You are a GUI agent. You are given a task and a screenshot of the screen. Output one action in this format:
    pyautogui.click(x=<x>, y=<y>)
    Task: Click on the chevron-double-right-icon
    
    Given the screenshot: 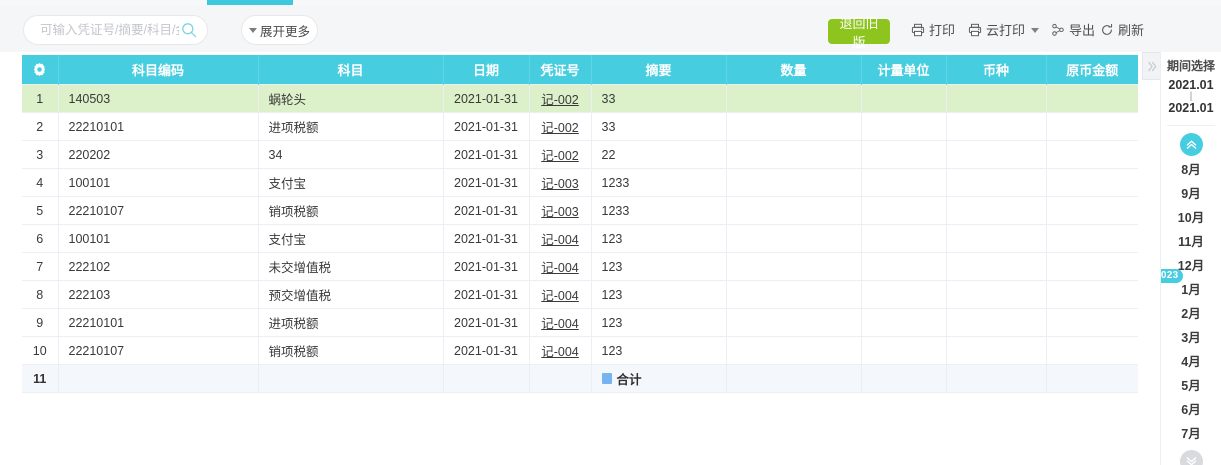 What is the action you would take?
    pyautogui.click(x=1152, y=66)
    